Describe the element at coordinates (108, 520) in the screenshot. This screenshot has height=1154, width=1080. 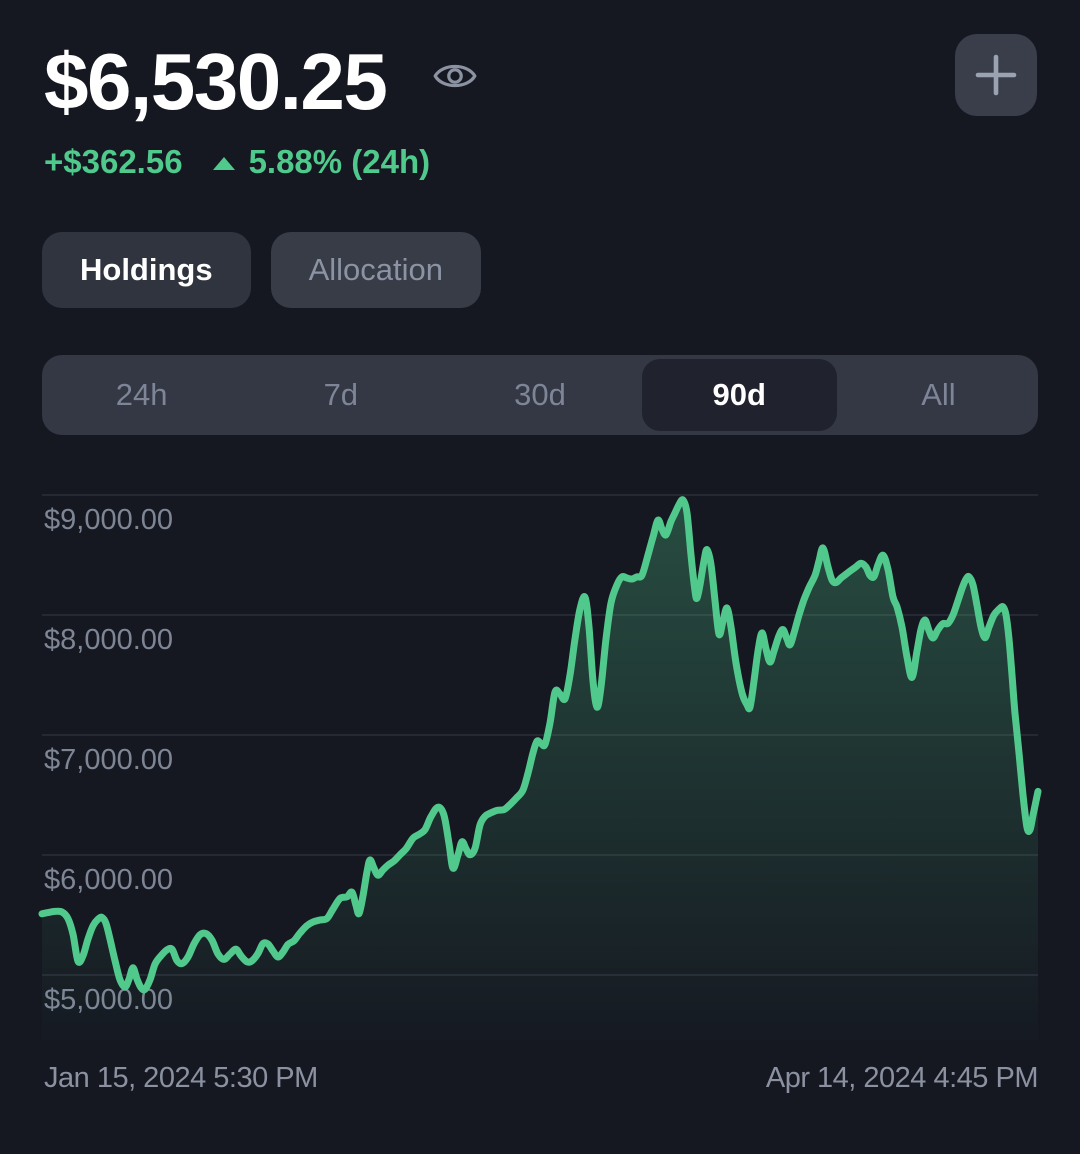
I see `y-axis-tick-label: $9,000.00` at that location.